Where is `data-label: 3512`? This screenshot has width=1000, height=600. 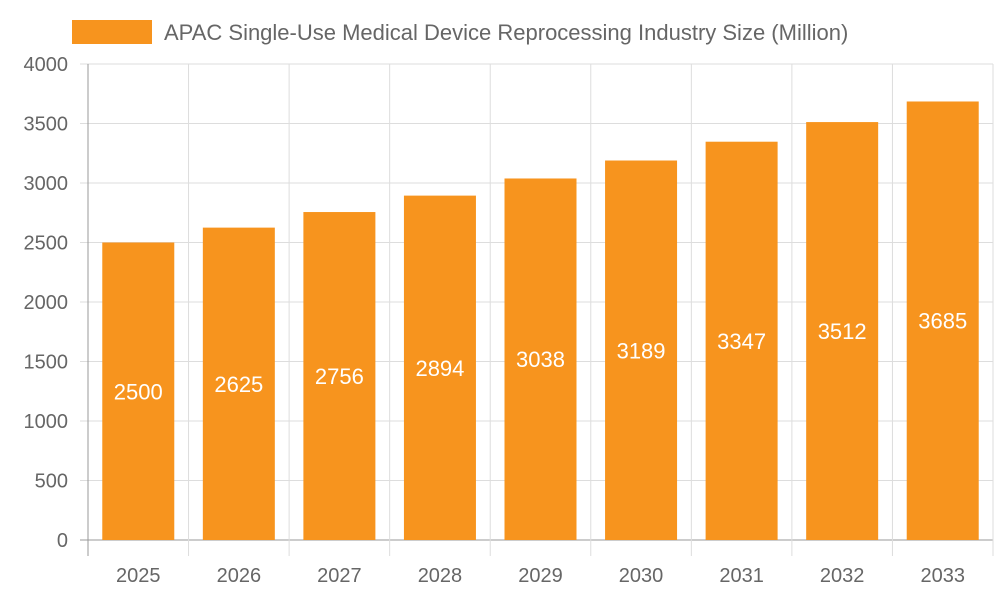 data-label: 3512 is located at coordinates (842, 331).